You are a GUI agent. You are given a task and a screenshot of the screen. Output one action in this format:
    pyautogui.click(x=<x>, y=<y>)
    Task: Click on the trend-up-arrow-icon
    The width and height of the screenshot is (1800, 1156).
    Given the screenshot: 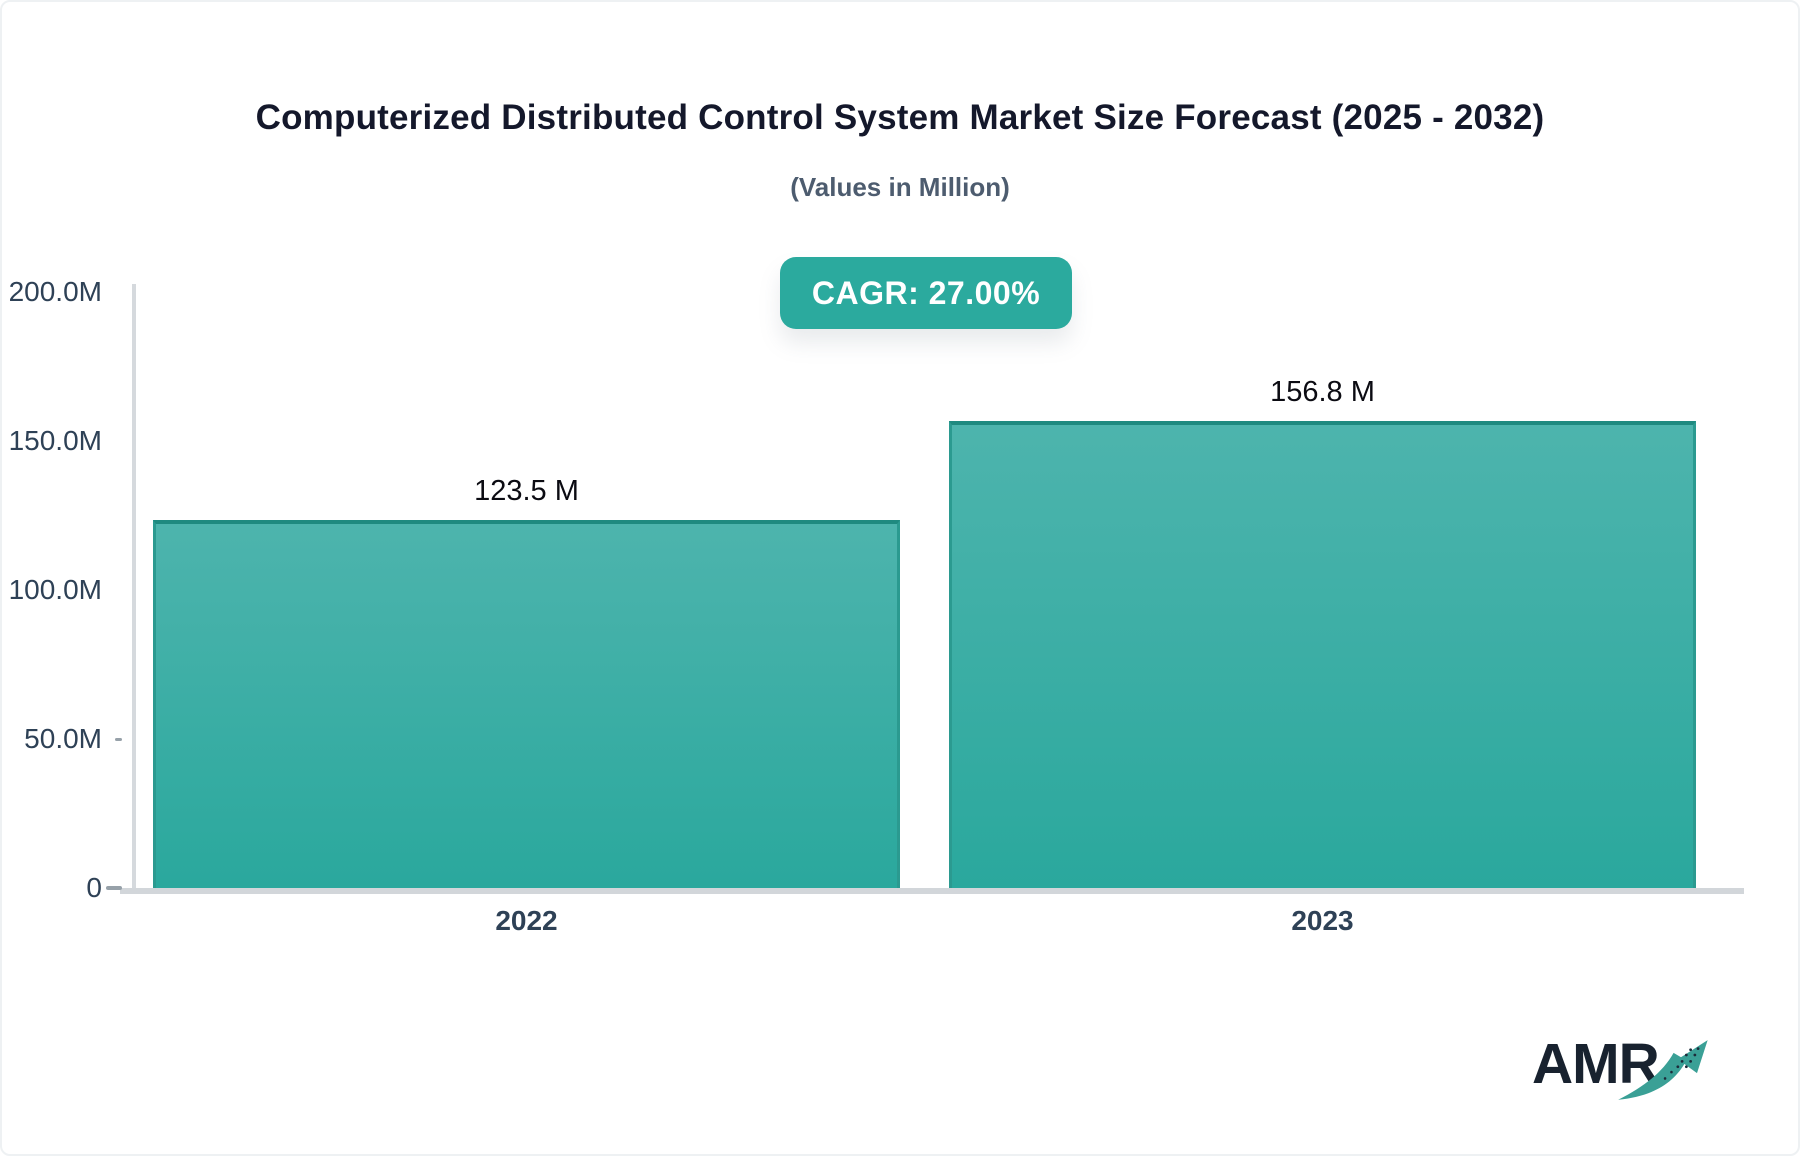 What is the action you would take?
    pyautogui.click(x=1663, y=1070)
    